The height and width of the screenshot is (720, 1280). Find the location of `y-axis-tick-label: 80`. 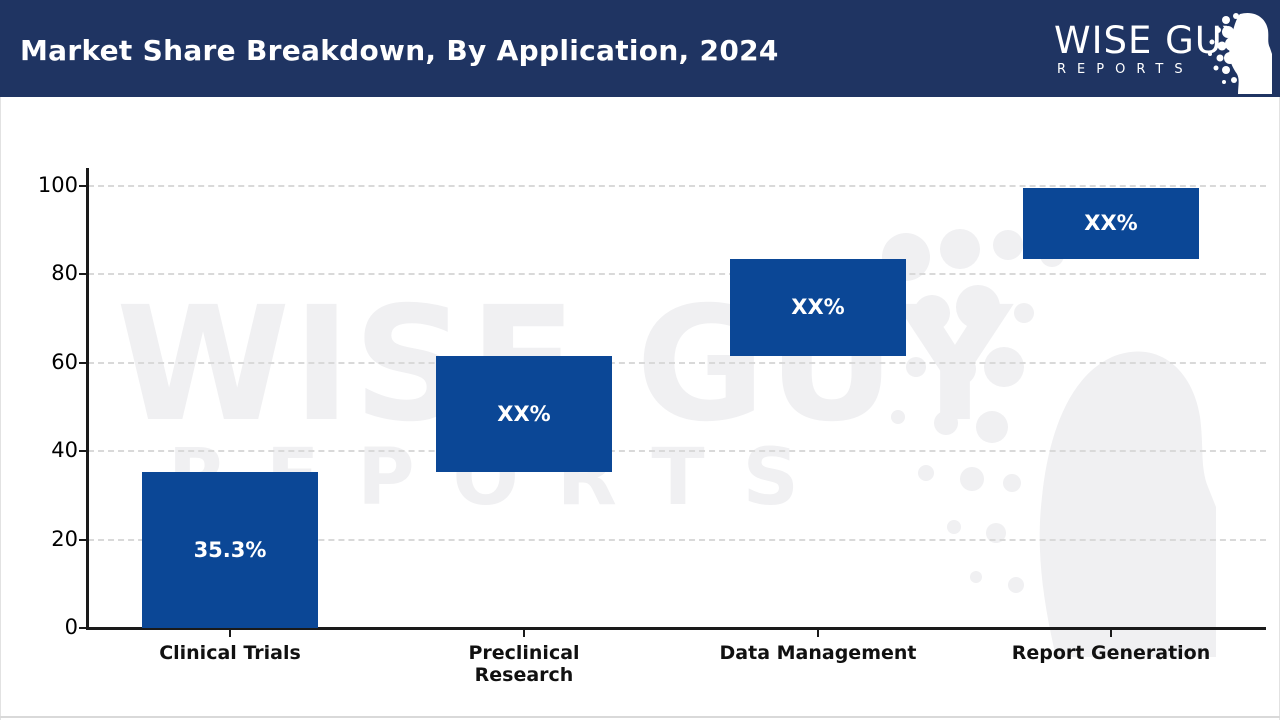

y-axis-tick-label: 80 is located at coordinates (64, 273).